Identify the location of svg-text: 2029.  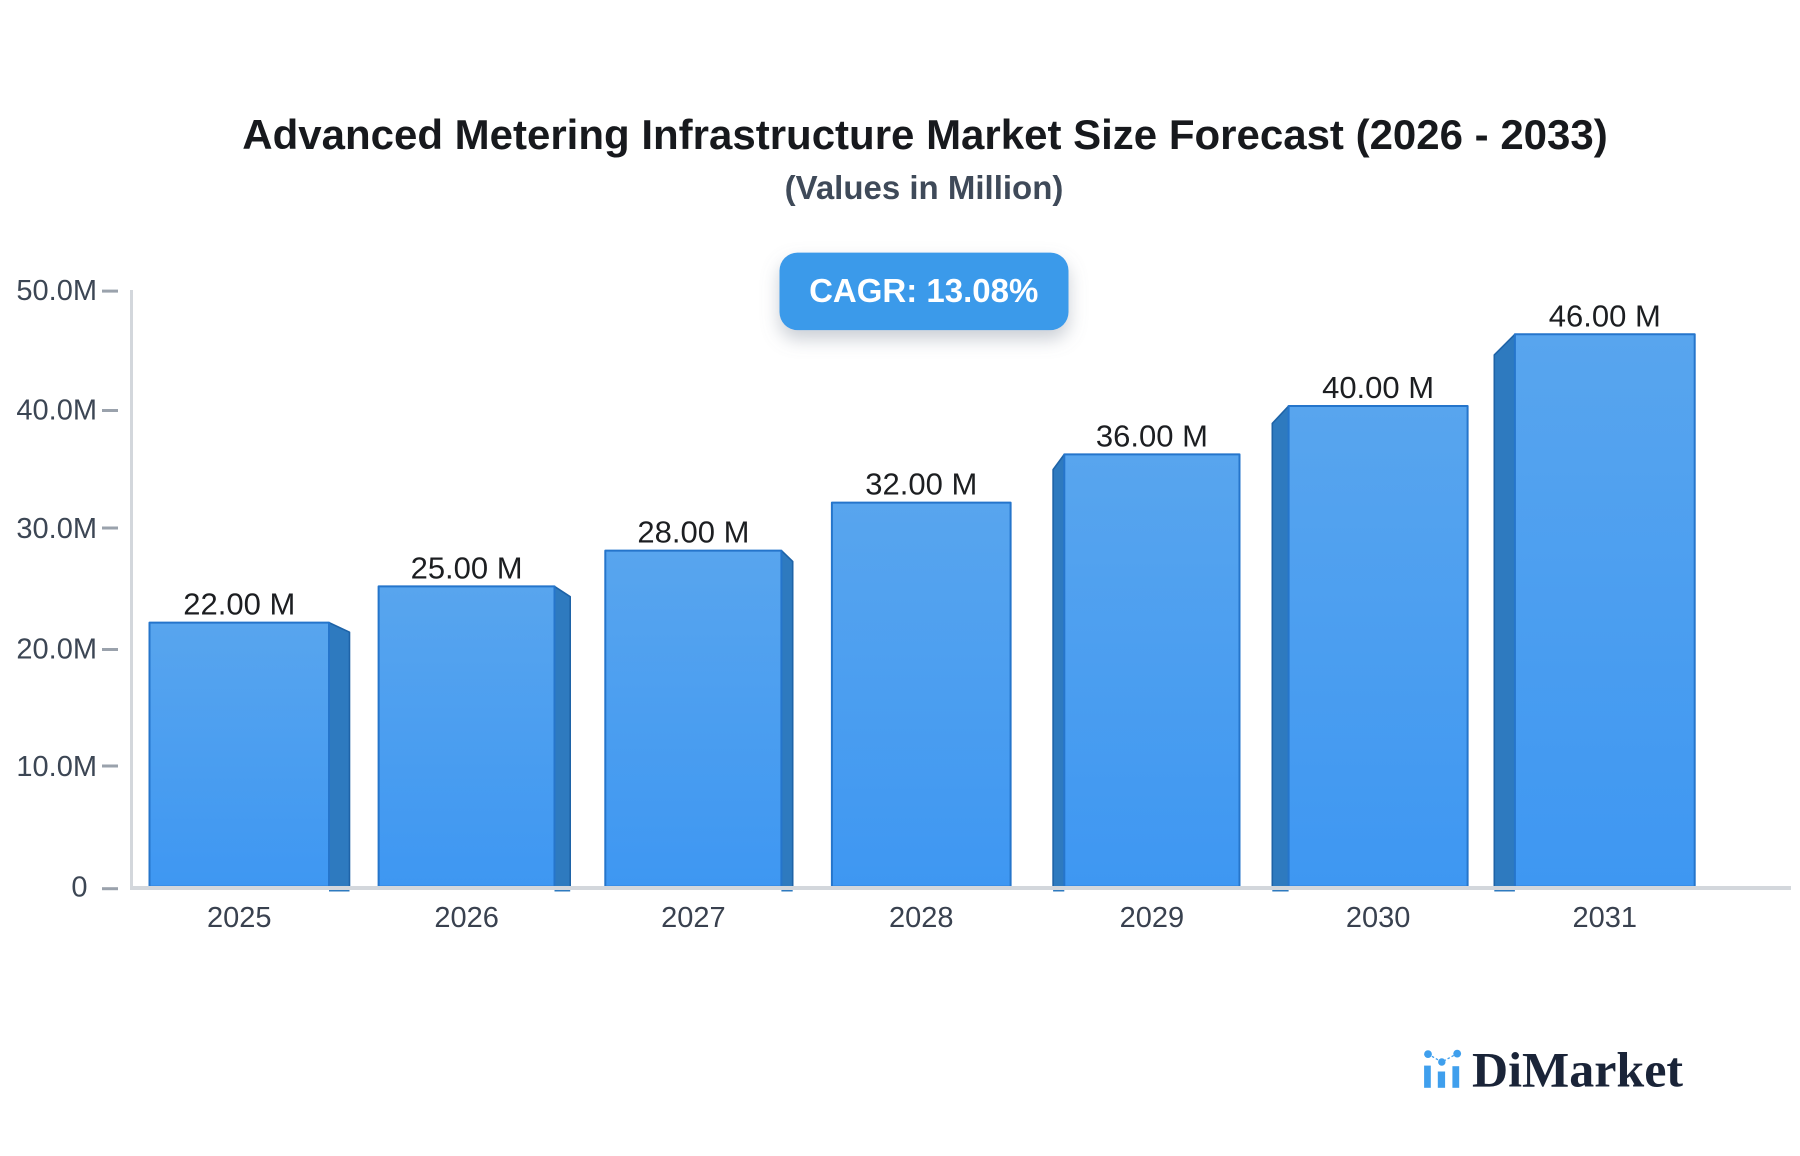
(1152, 918).